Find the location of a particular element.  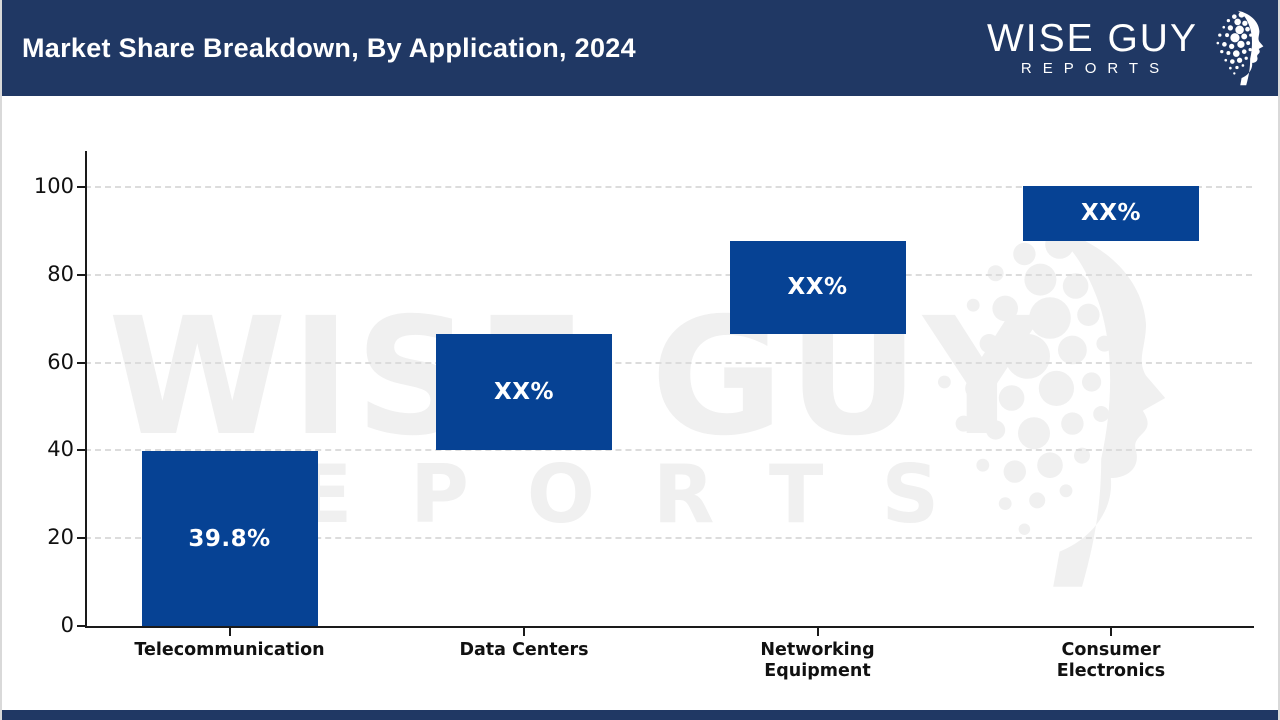

y-tick-label: 60 is located at coordinates (60, 361).